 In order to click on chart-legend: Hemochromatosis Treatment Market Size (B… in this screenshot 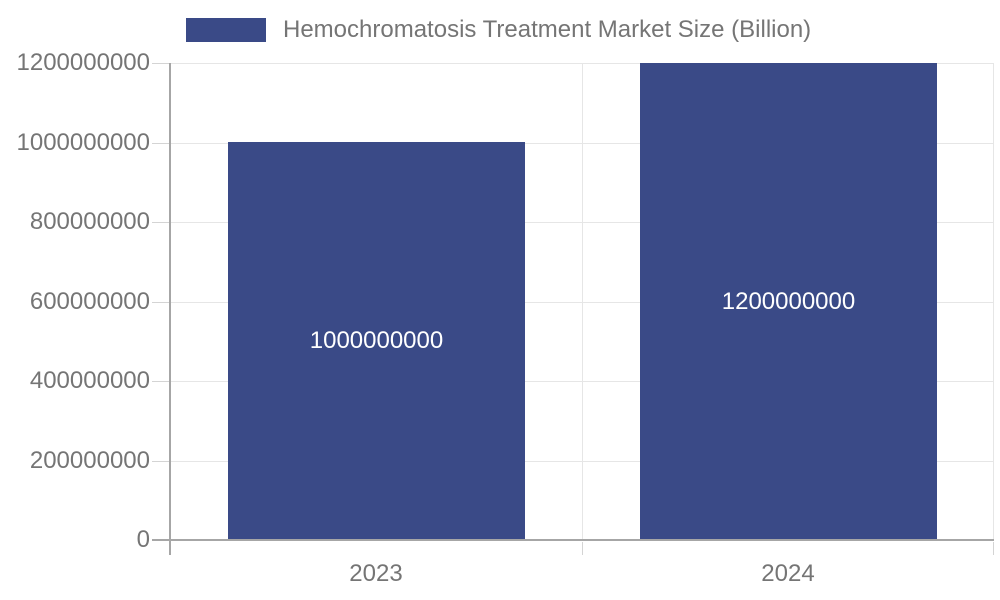, I will do `click(499, 29)`.